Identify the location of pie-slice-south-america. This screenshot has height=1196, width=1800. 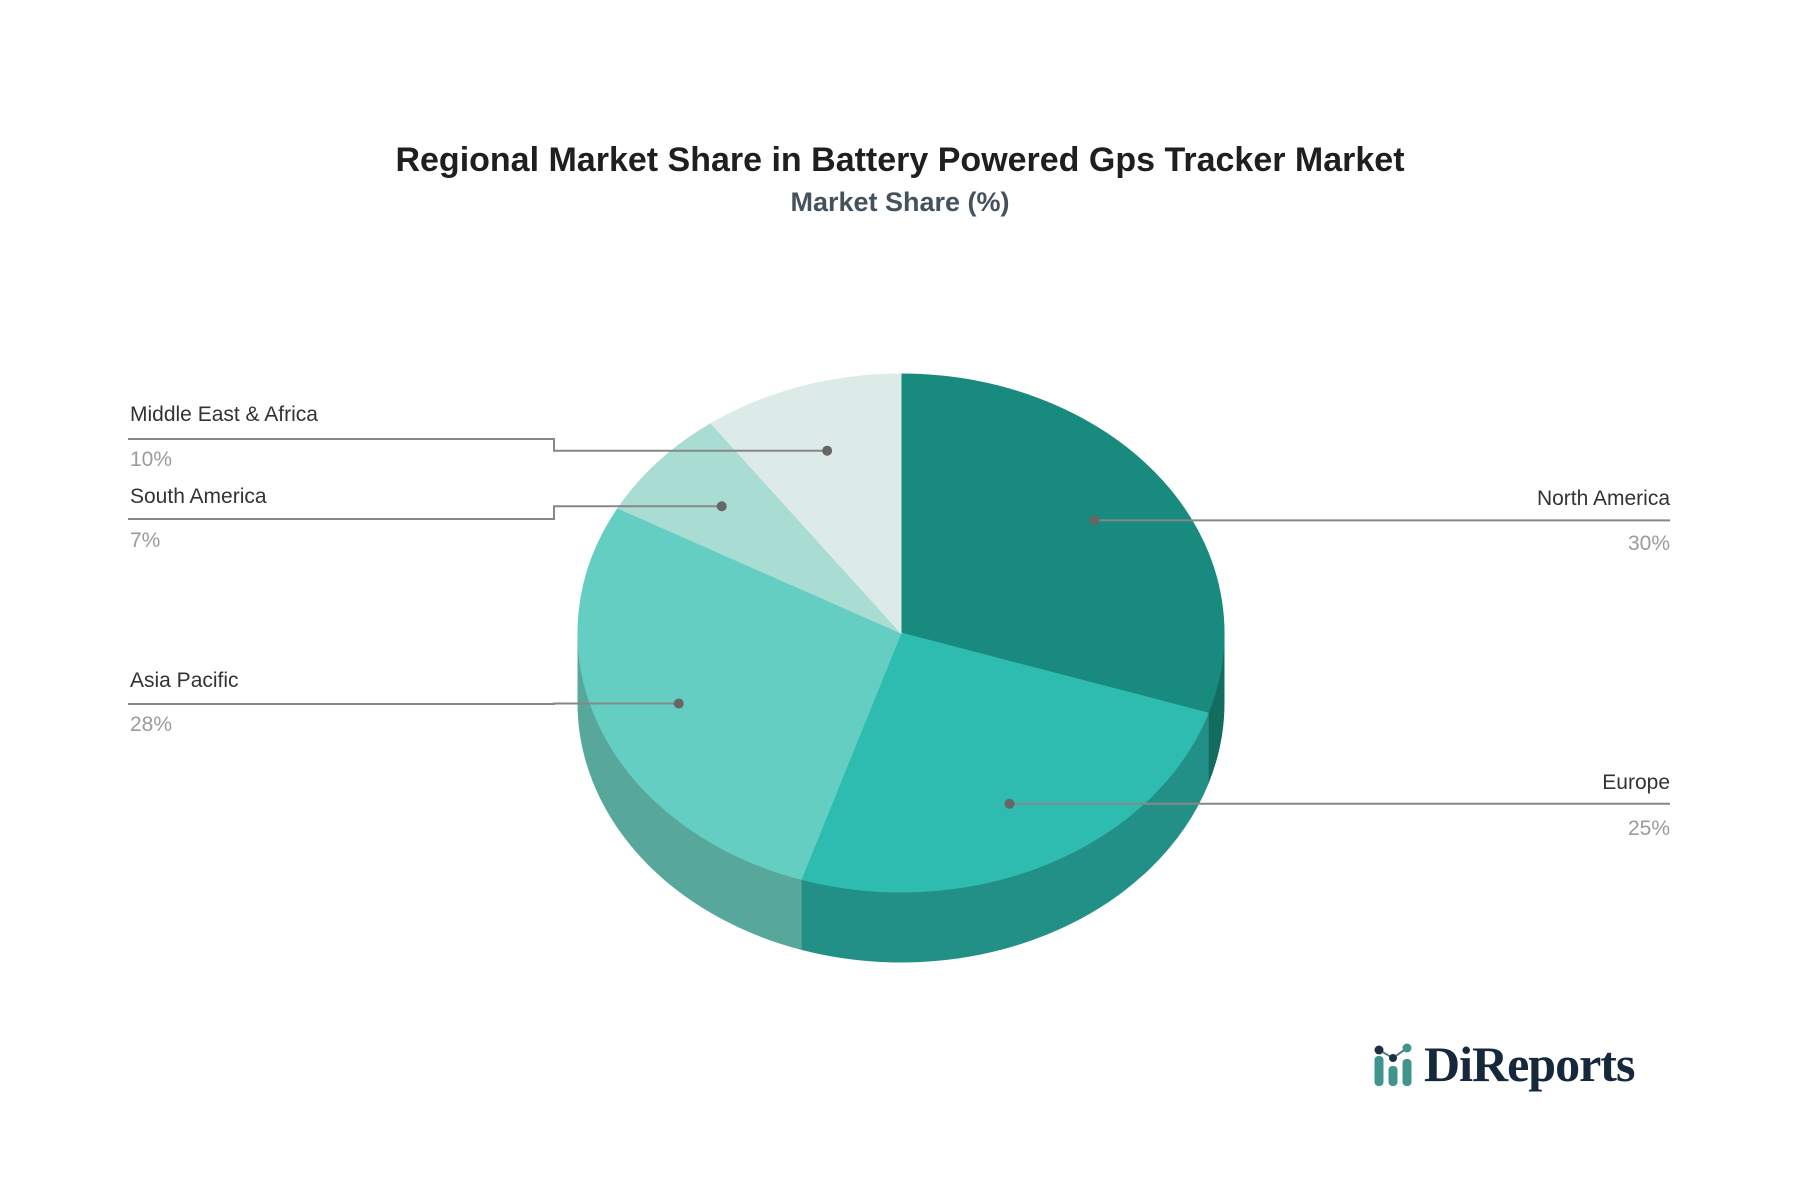
(759, 528).